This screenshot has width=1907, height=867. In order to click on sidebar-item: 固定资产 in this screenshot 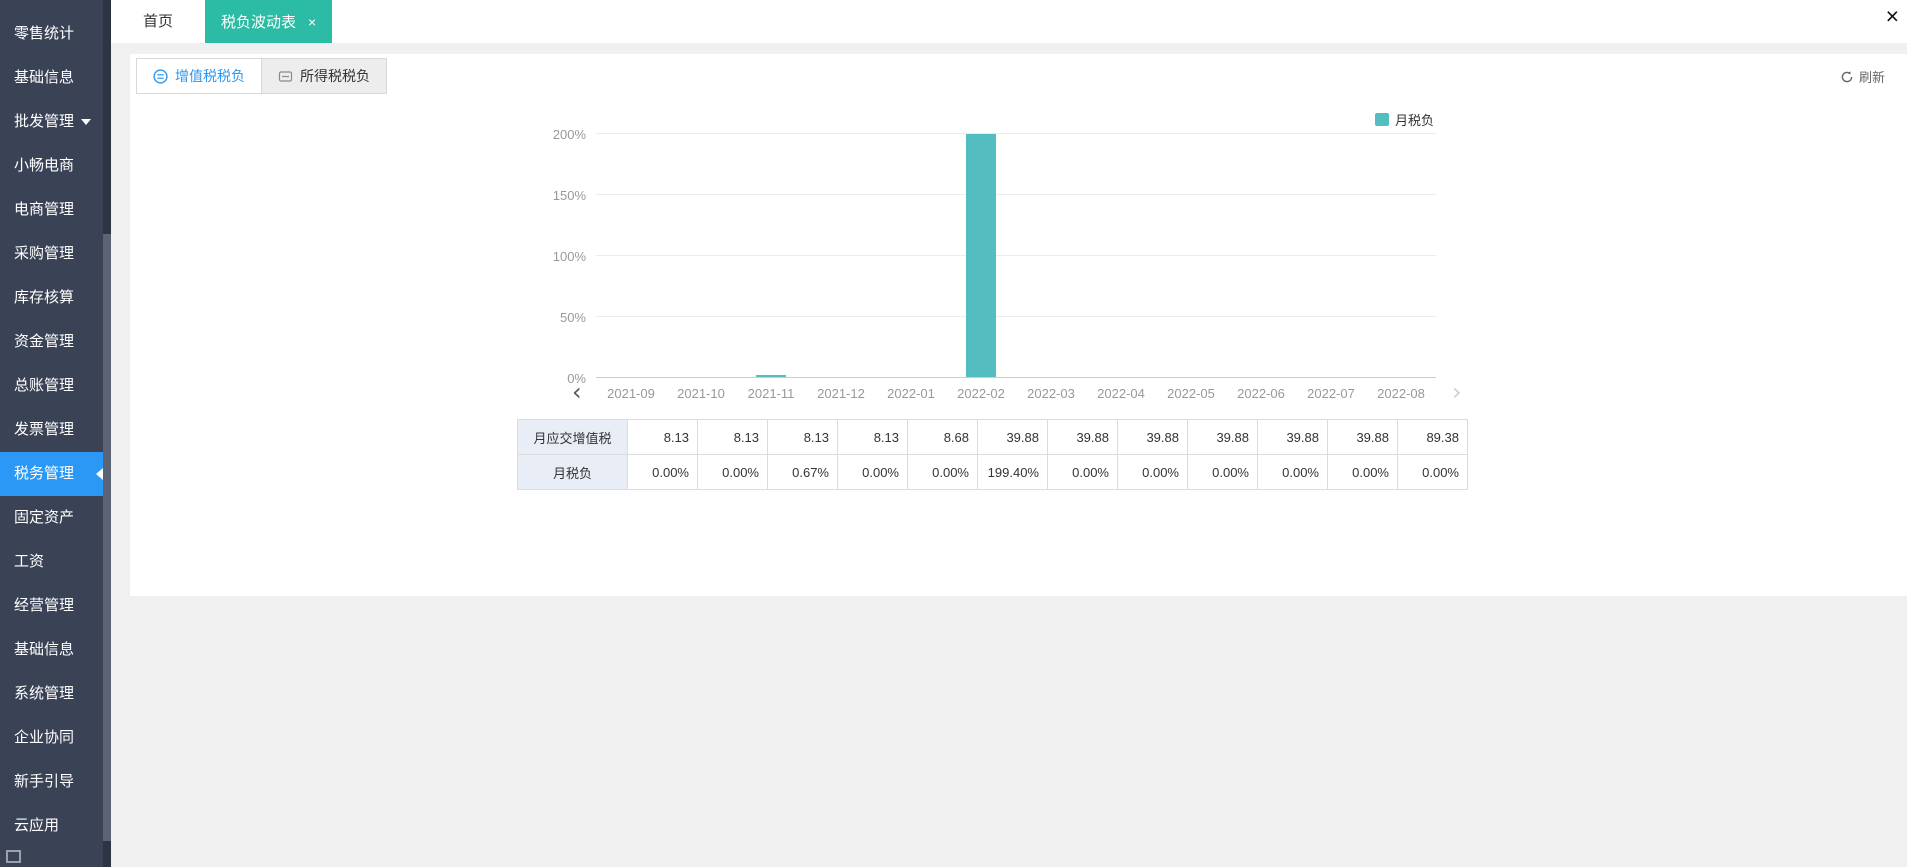, I will do `click(55, 518)`.